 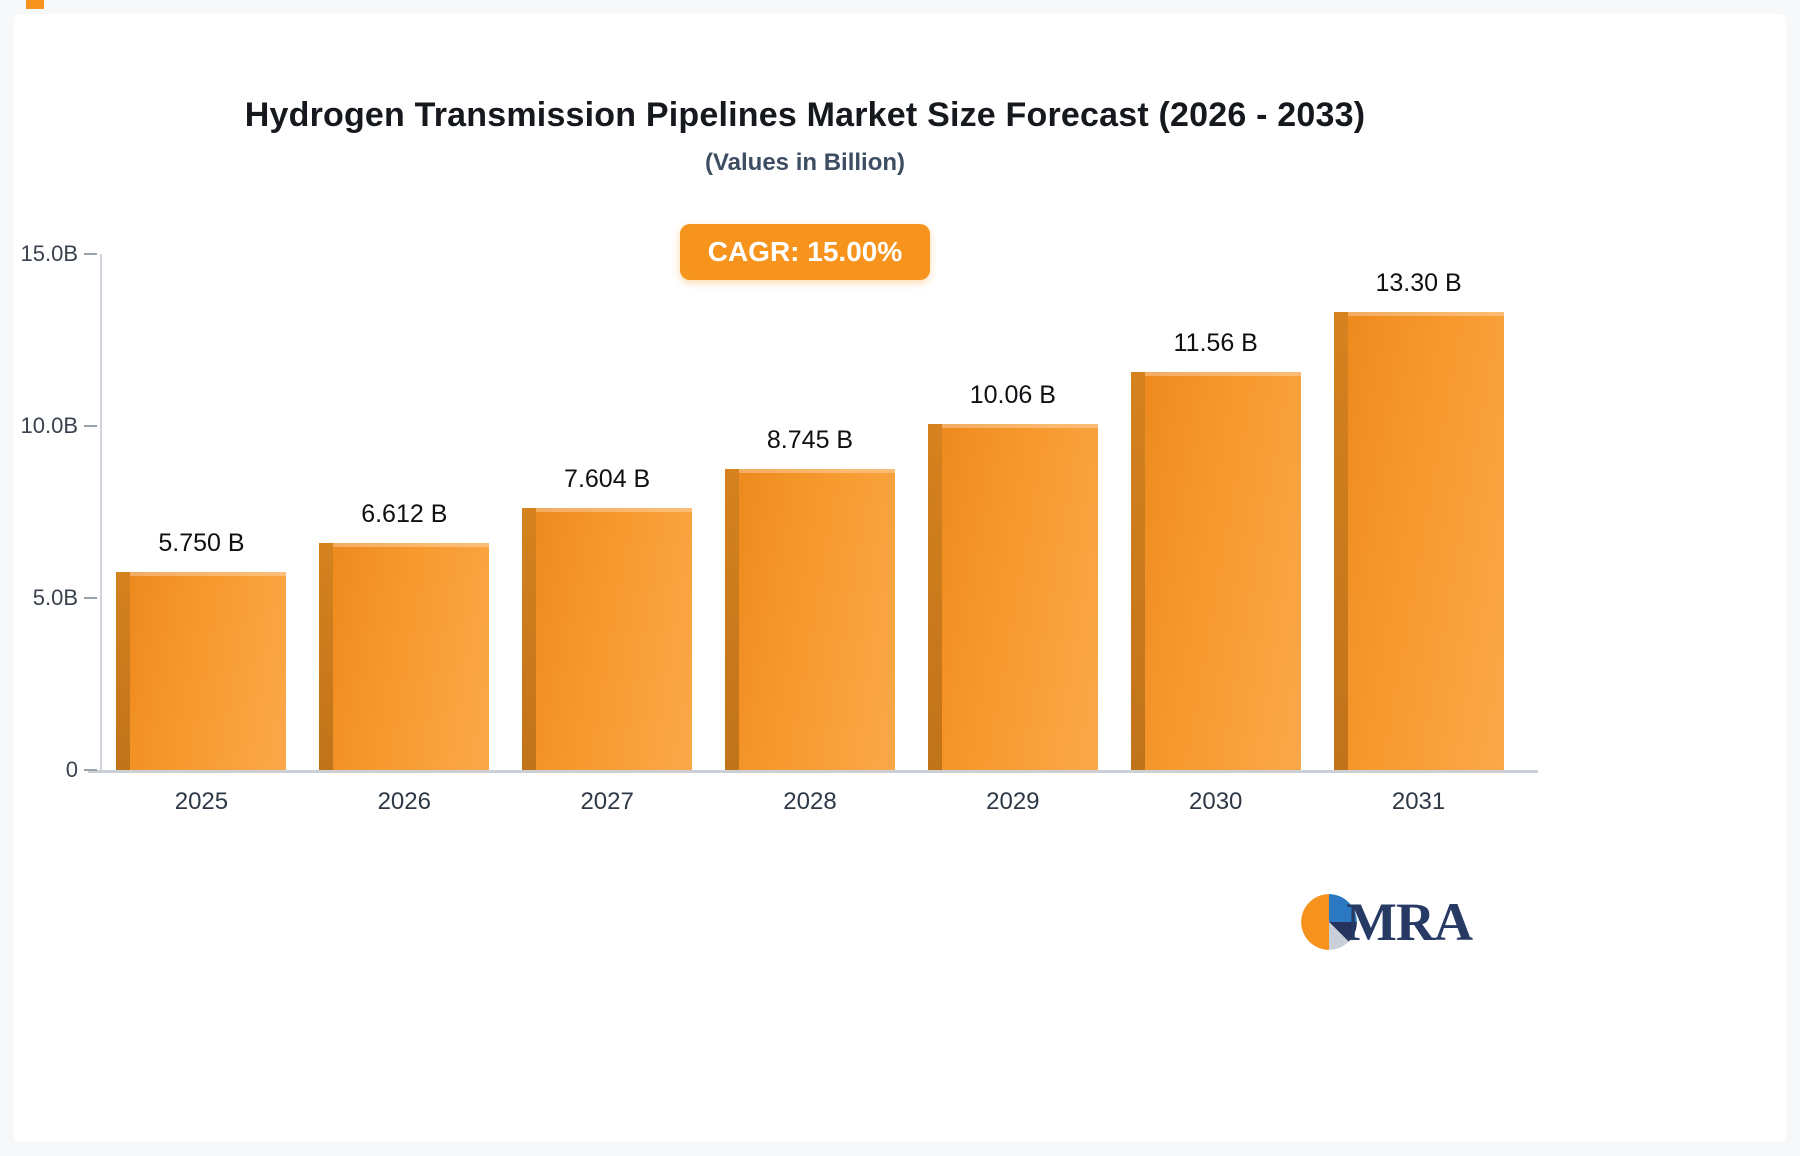 What do you see at coordinates (1013, 801) in the screenshot?
I see `x-axis-label-2029: 2029` at bounding box center [1013, 801].